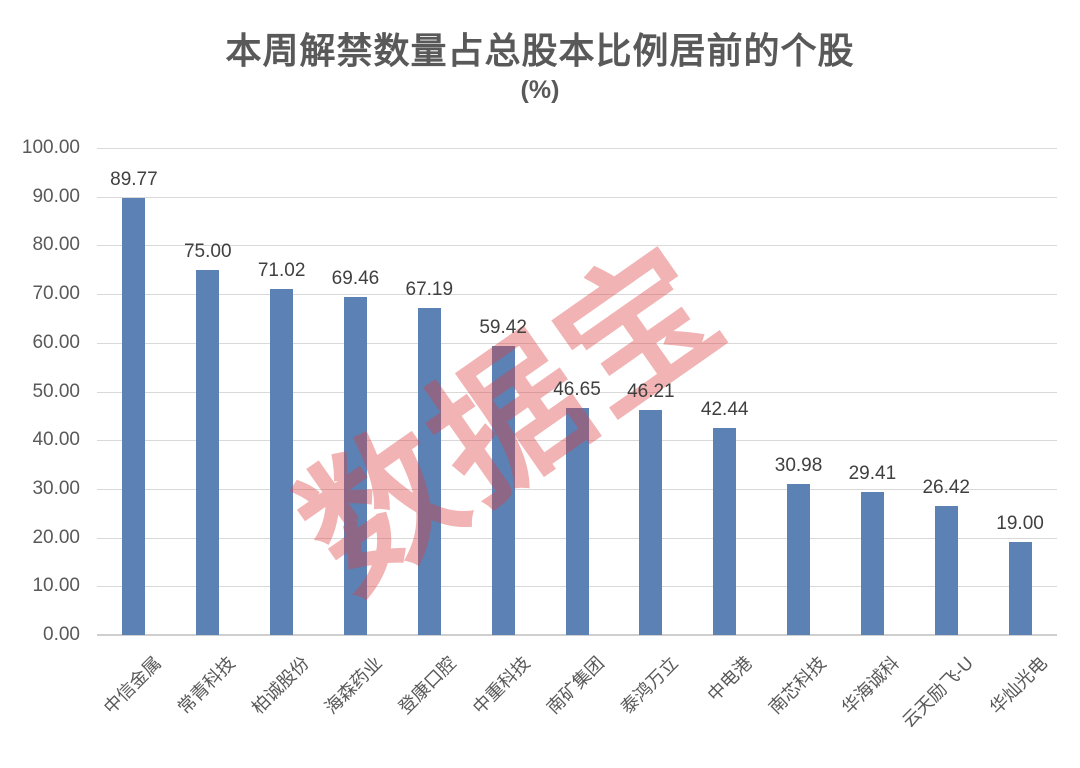 The height and width of the screenshot is (768, 1080). What do you see at coordinates (207, 251) in the screenshot?
I see `bar-value-label: 75.00` at bounding box center [207, 251].